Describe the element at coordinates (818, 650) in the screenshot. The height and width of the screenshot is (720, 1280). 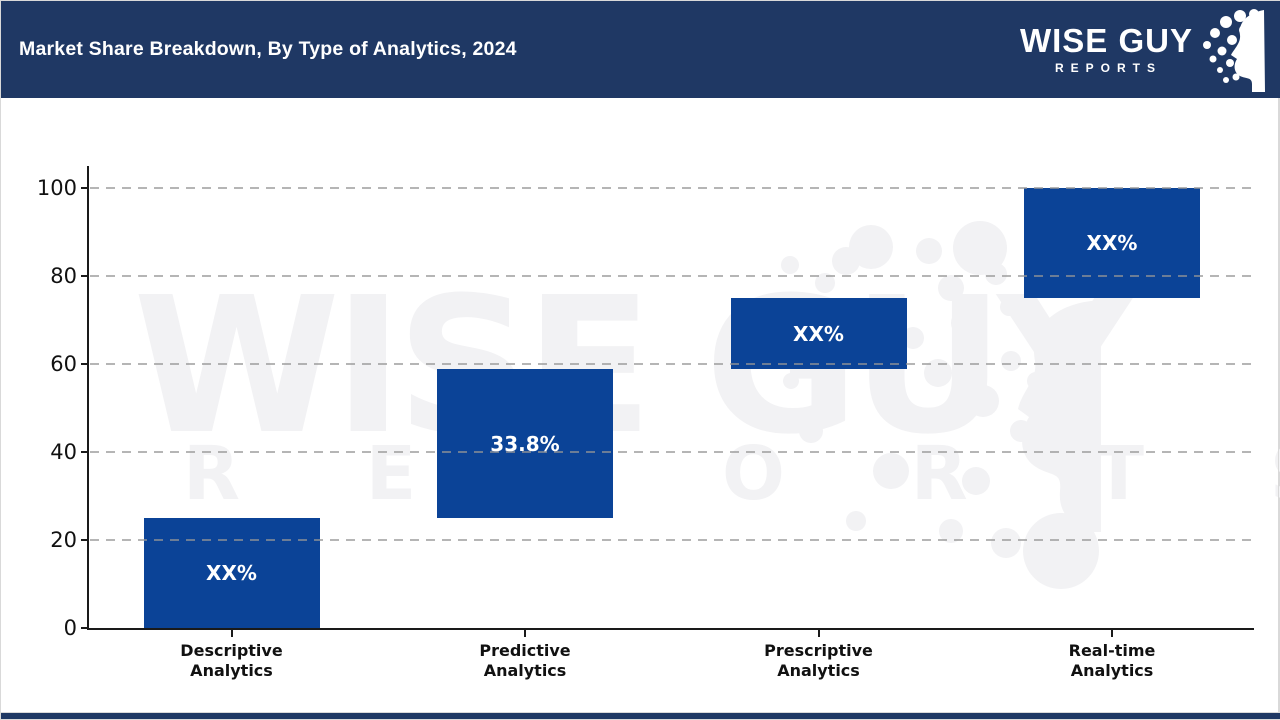
I see `x-axis-category-line: Prescriptive` at that location.